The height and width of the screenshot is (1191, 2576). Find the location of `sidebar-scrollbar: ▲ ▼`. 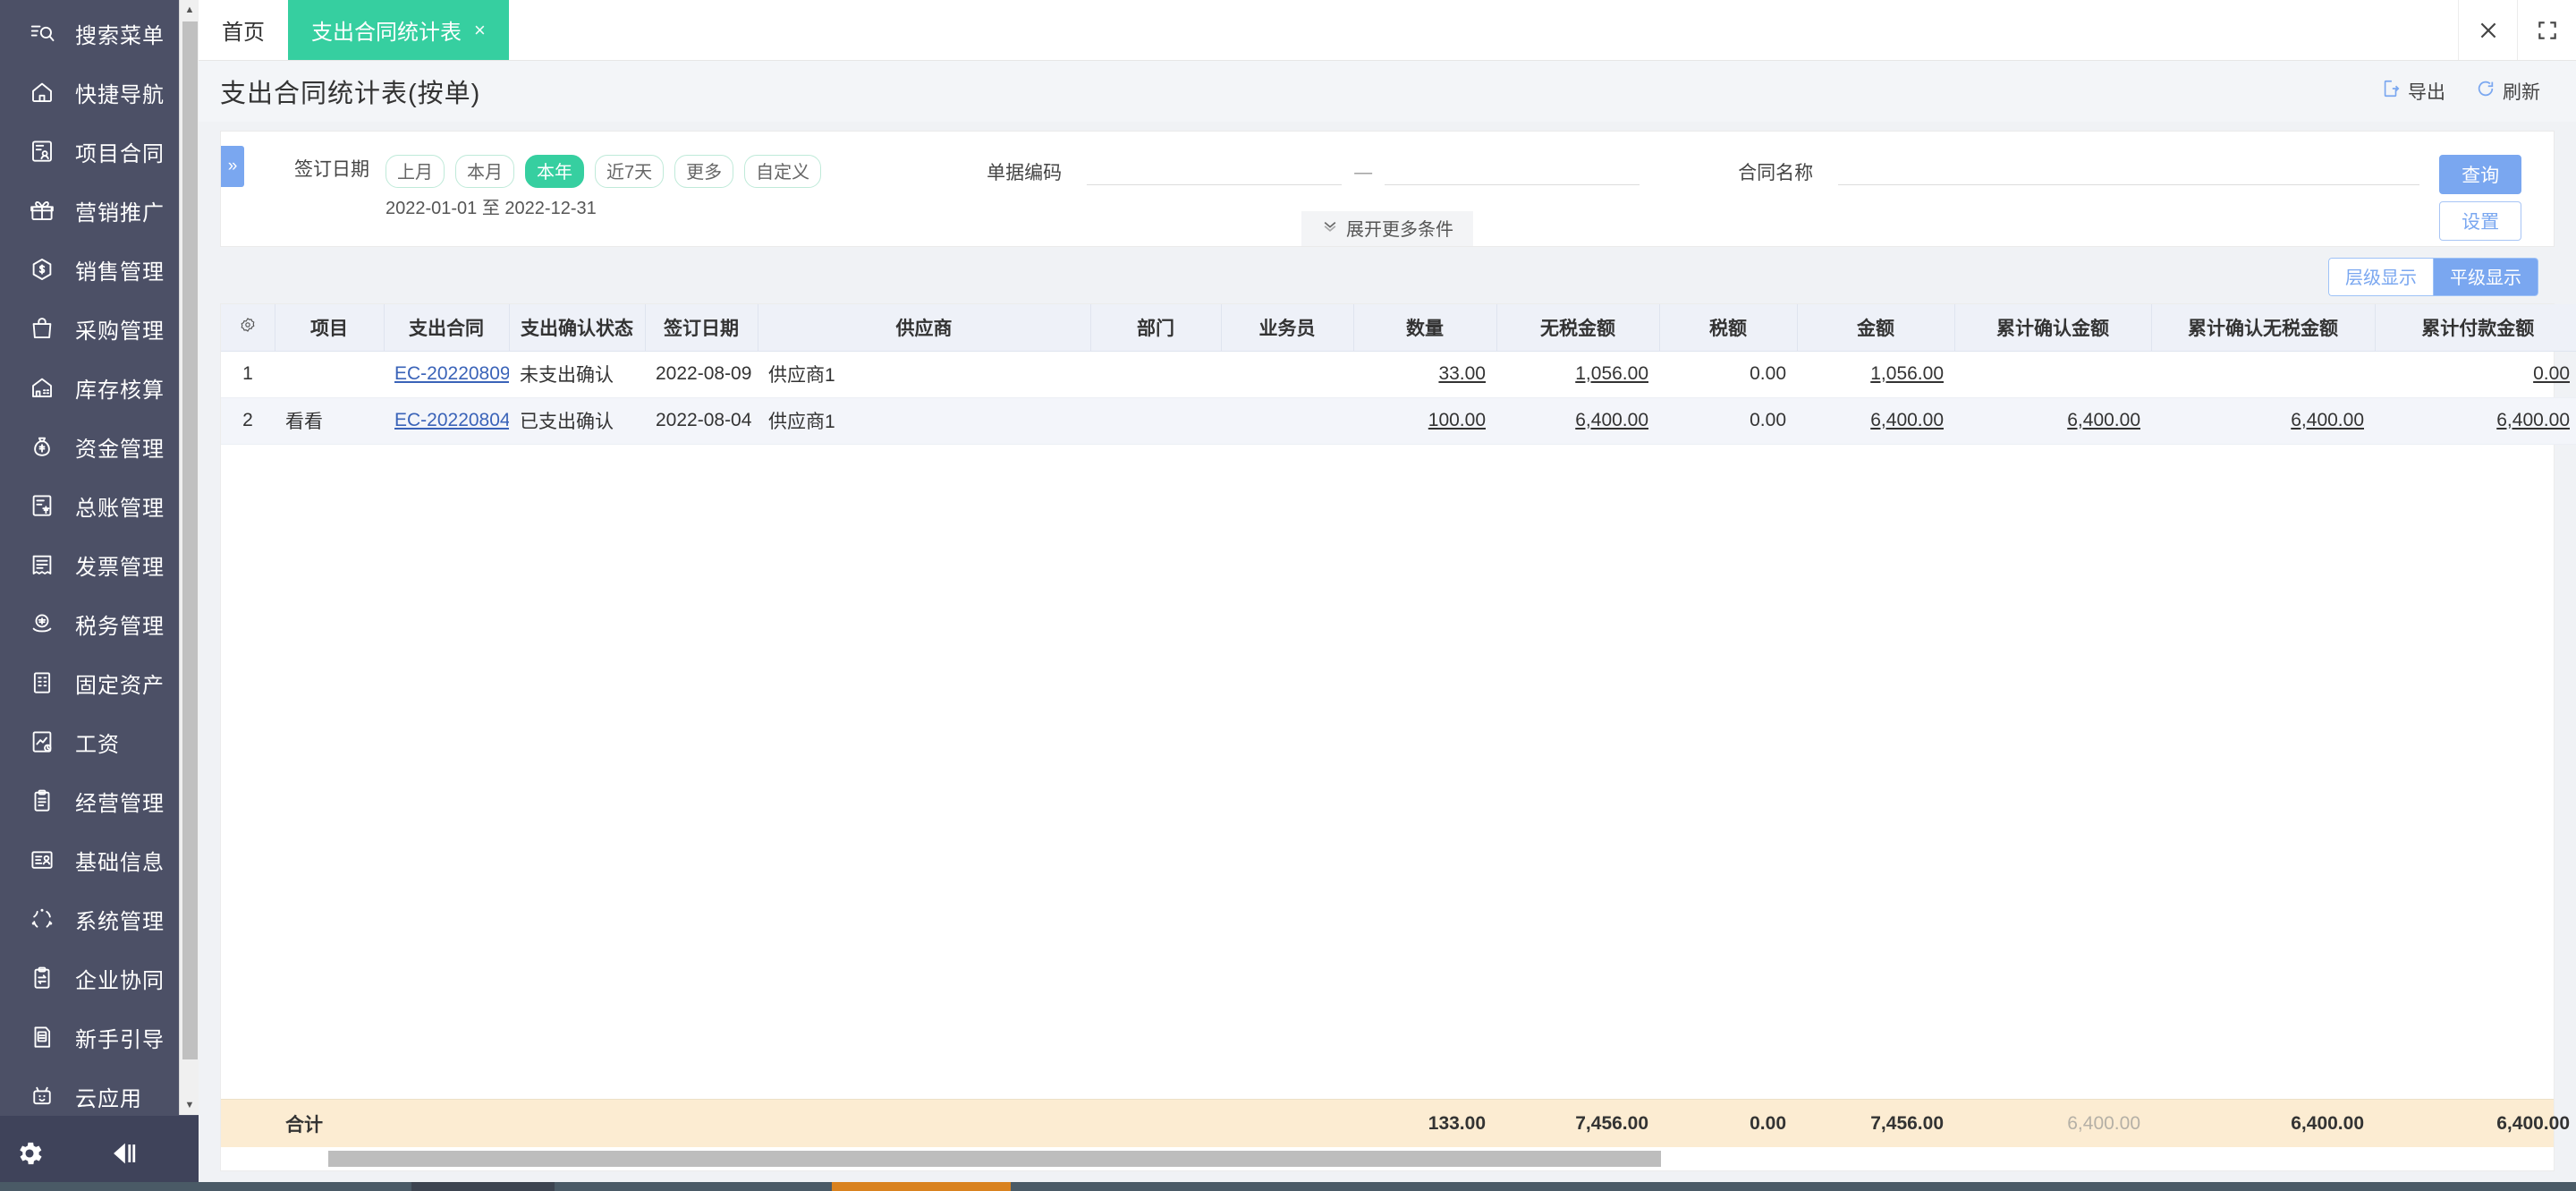

sidebar-scrollbar: ▲ ▼ is located at coordinates (189, 557).